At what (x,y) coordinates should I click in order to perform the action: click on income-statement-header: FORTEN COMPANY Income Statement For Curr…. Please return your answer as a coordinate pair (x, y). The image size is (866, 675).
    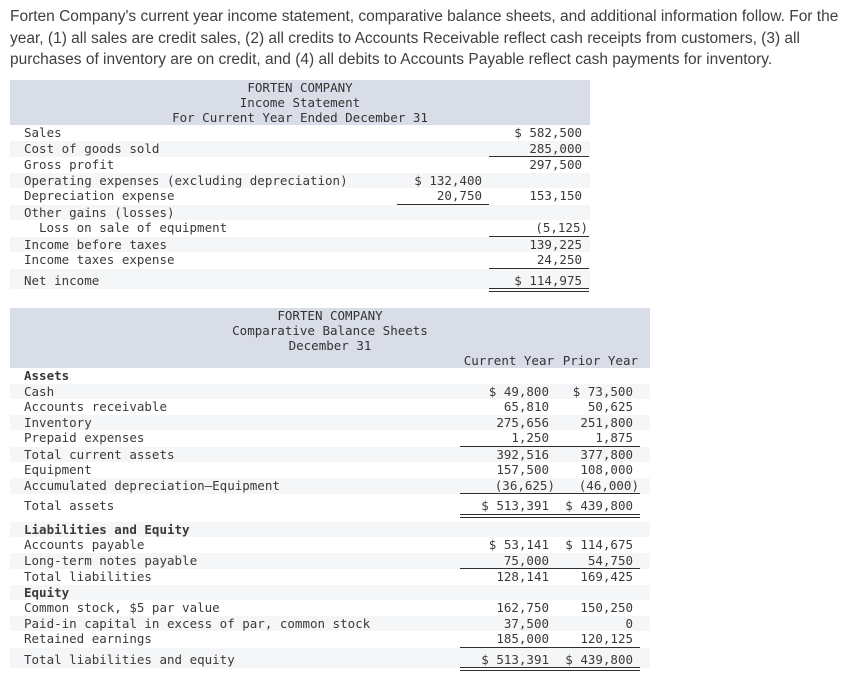
    Looking at the image, I should click on (300, 102).